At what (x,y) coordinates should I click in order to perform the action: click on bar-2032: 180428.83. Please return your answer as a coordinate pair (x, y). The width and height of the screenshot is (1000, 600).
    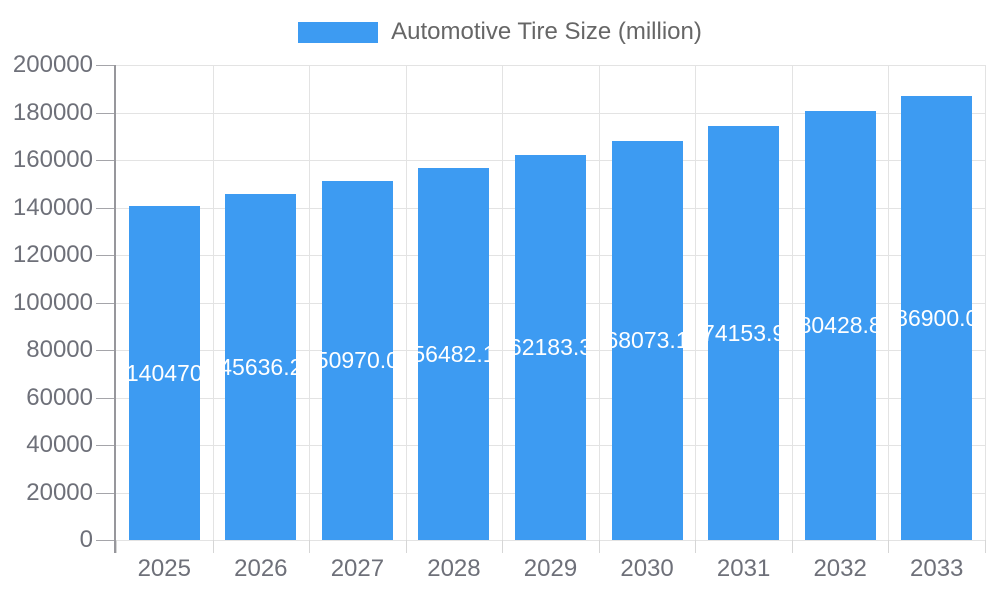
    Looking at the image, I should click on (840, 325).